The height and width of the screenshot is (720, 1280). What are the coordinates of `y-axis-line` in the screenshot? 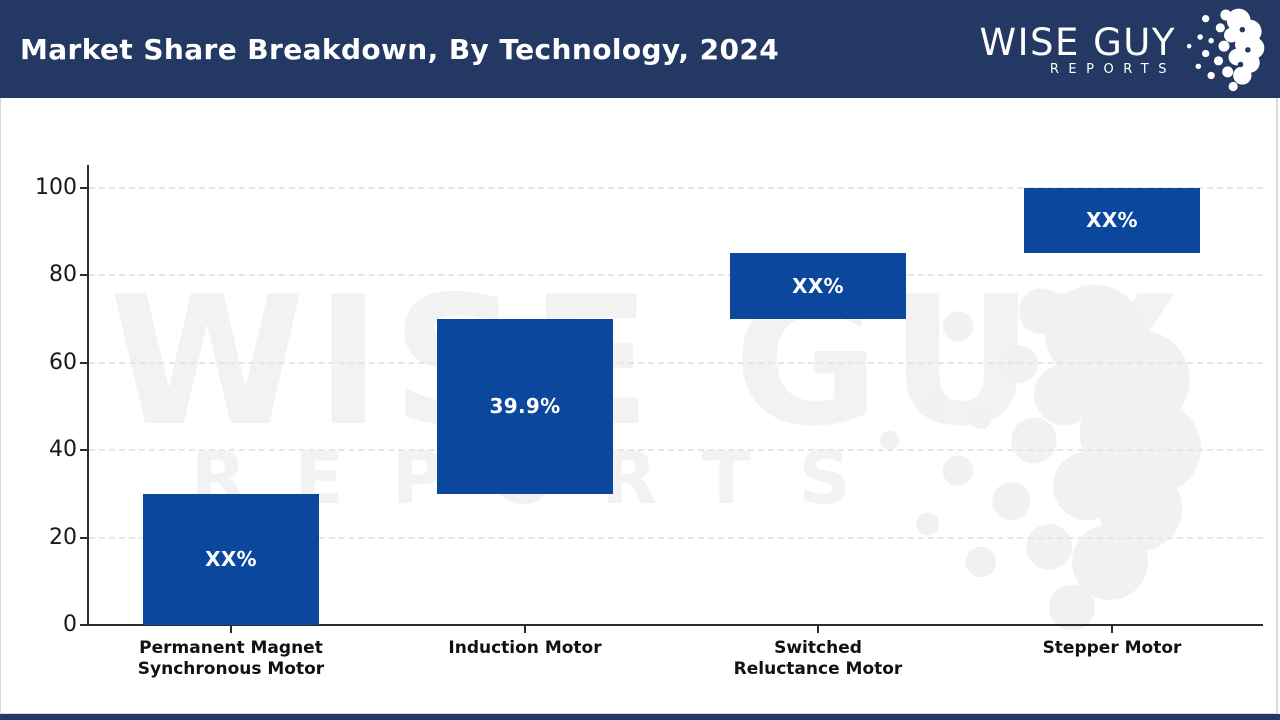 It's located at (88, 395).